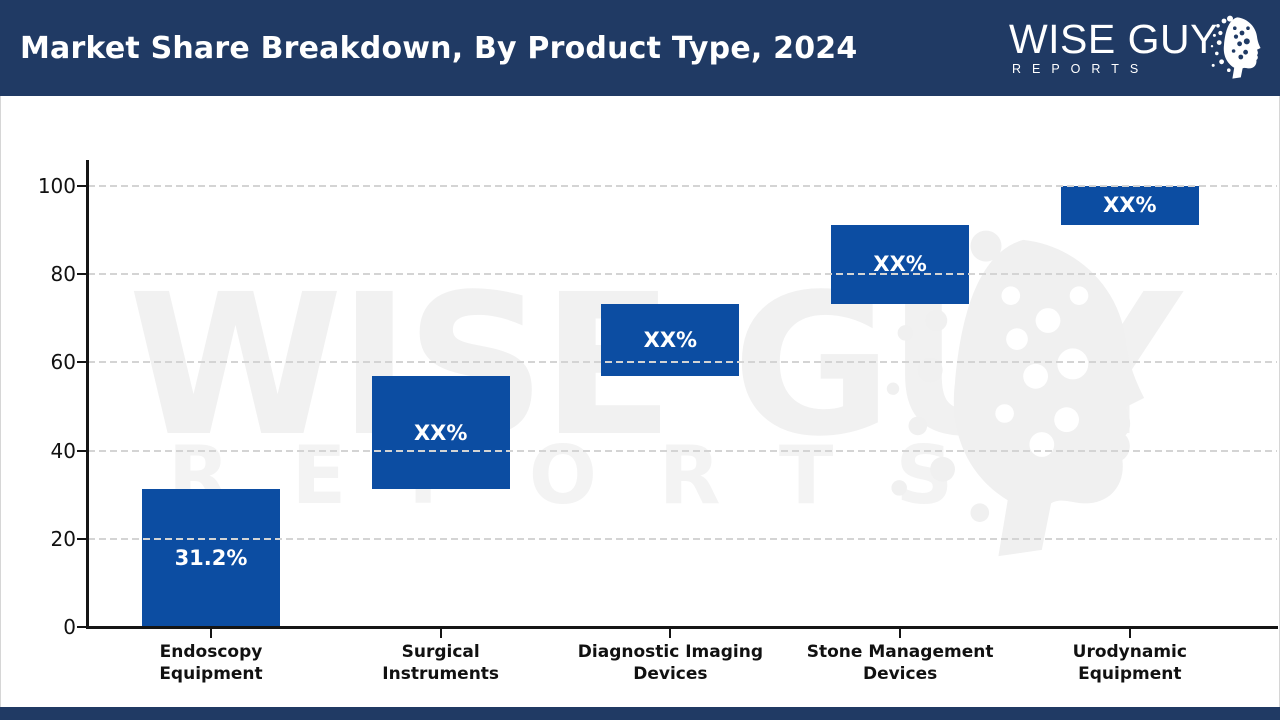 This screenshot has width=1280, height=720. I want to click on x-category-label: Urodynamic Equipment, so click(1129, 663).